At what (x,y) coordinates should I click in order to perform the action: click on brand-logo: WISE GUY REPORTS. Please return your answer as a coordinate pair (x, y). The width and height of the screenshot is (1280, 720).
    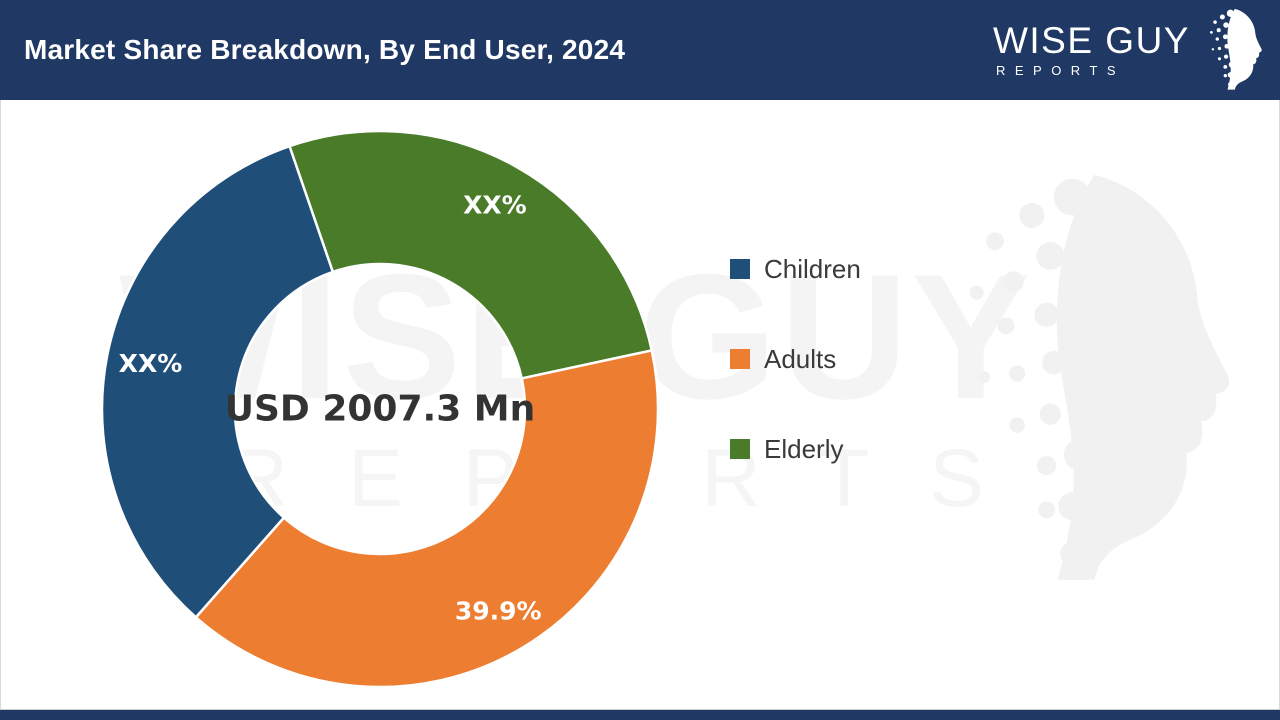
    Looking at the image, I should click on (1129, 50).